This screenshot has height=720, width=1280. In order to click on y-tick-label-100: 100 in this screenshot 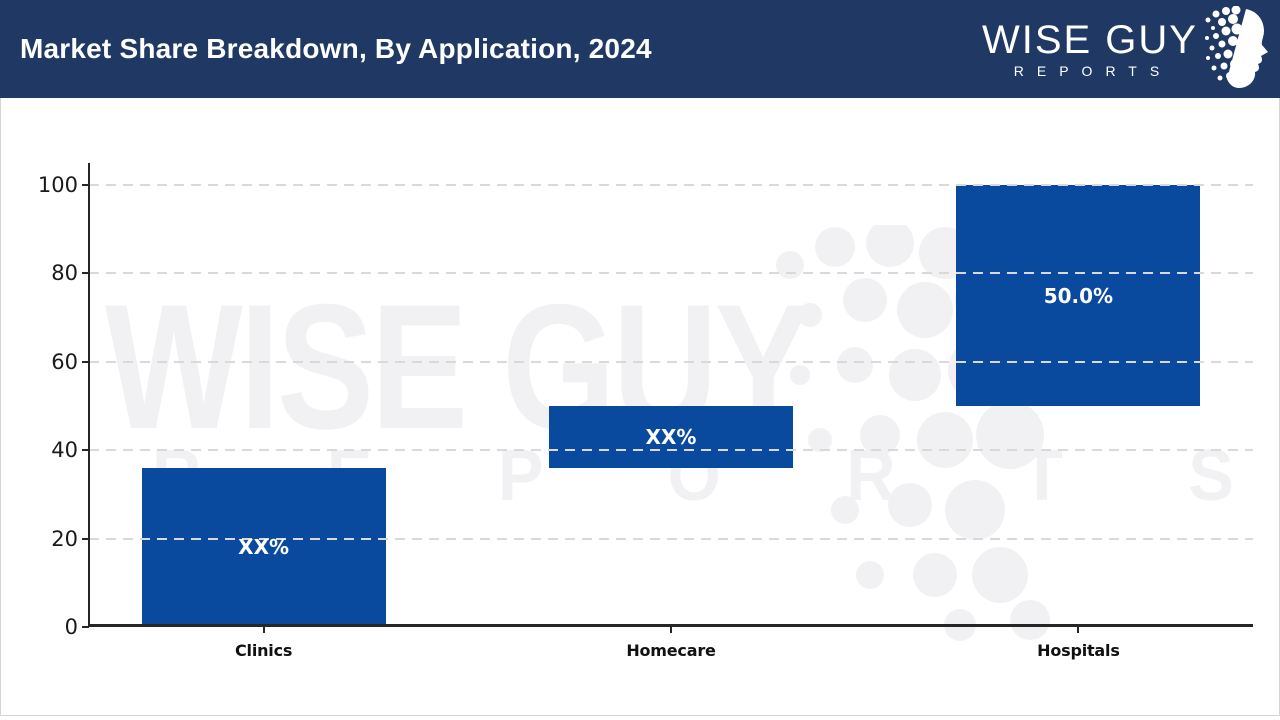, I will do `click(57, 185)`.